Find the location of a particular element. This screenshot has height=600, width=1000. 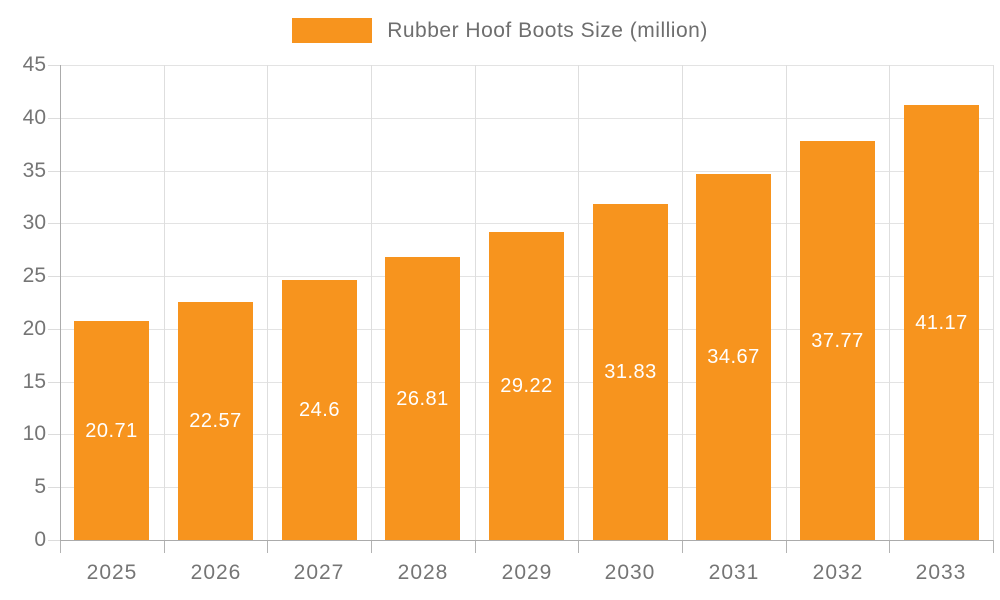

legend-swatch-icon is located at coordinates (332, 30).